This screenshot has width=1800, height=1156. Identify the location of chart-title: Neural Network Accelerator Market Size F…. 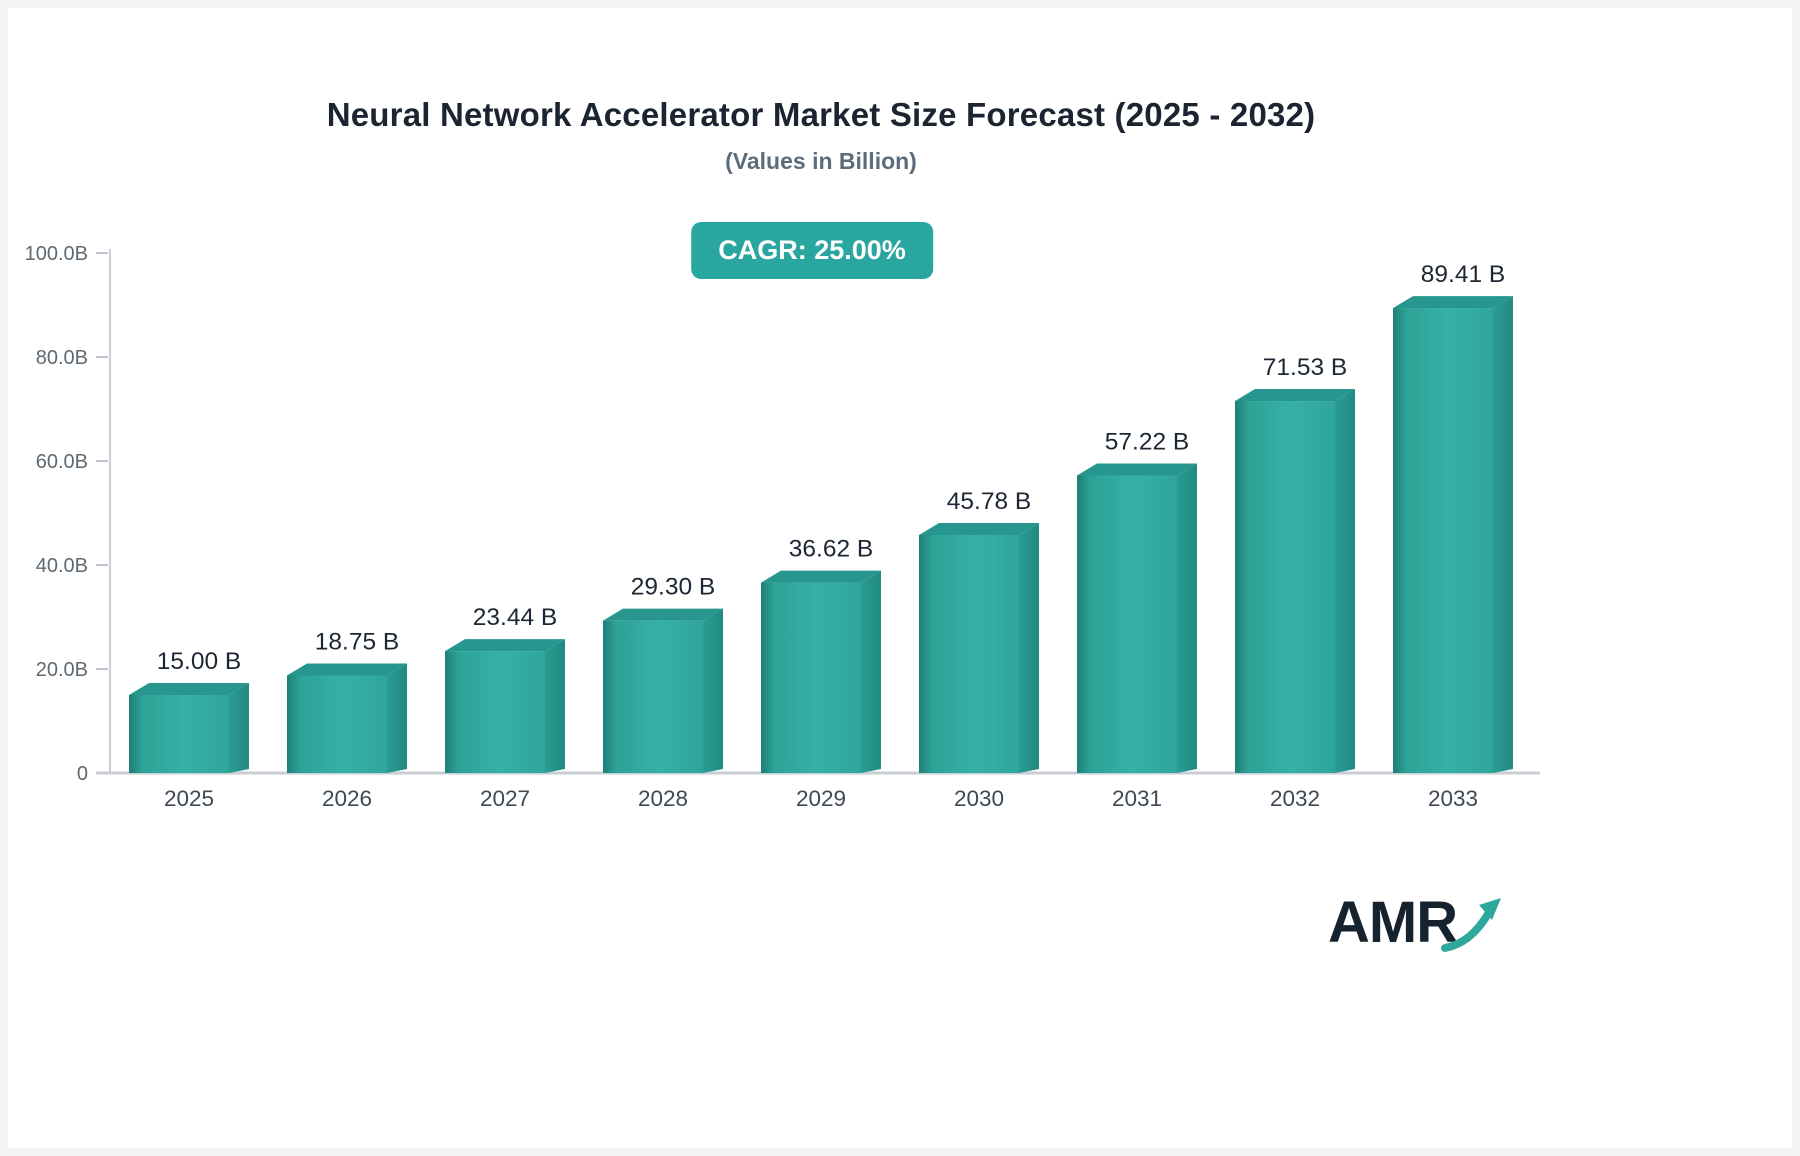
(821, 114).